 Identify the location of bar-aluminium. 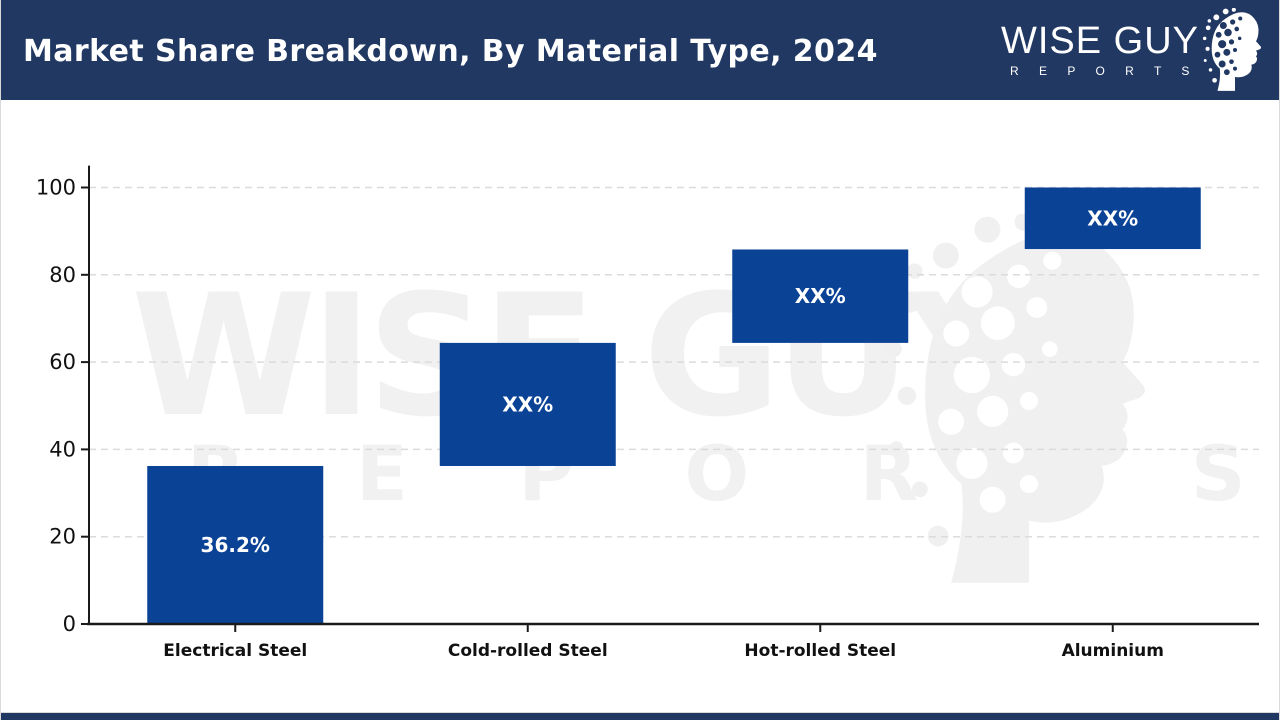
(1112, 218).